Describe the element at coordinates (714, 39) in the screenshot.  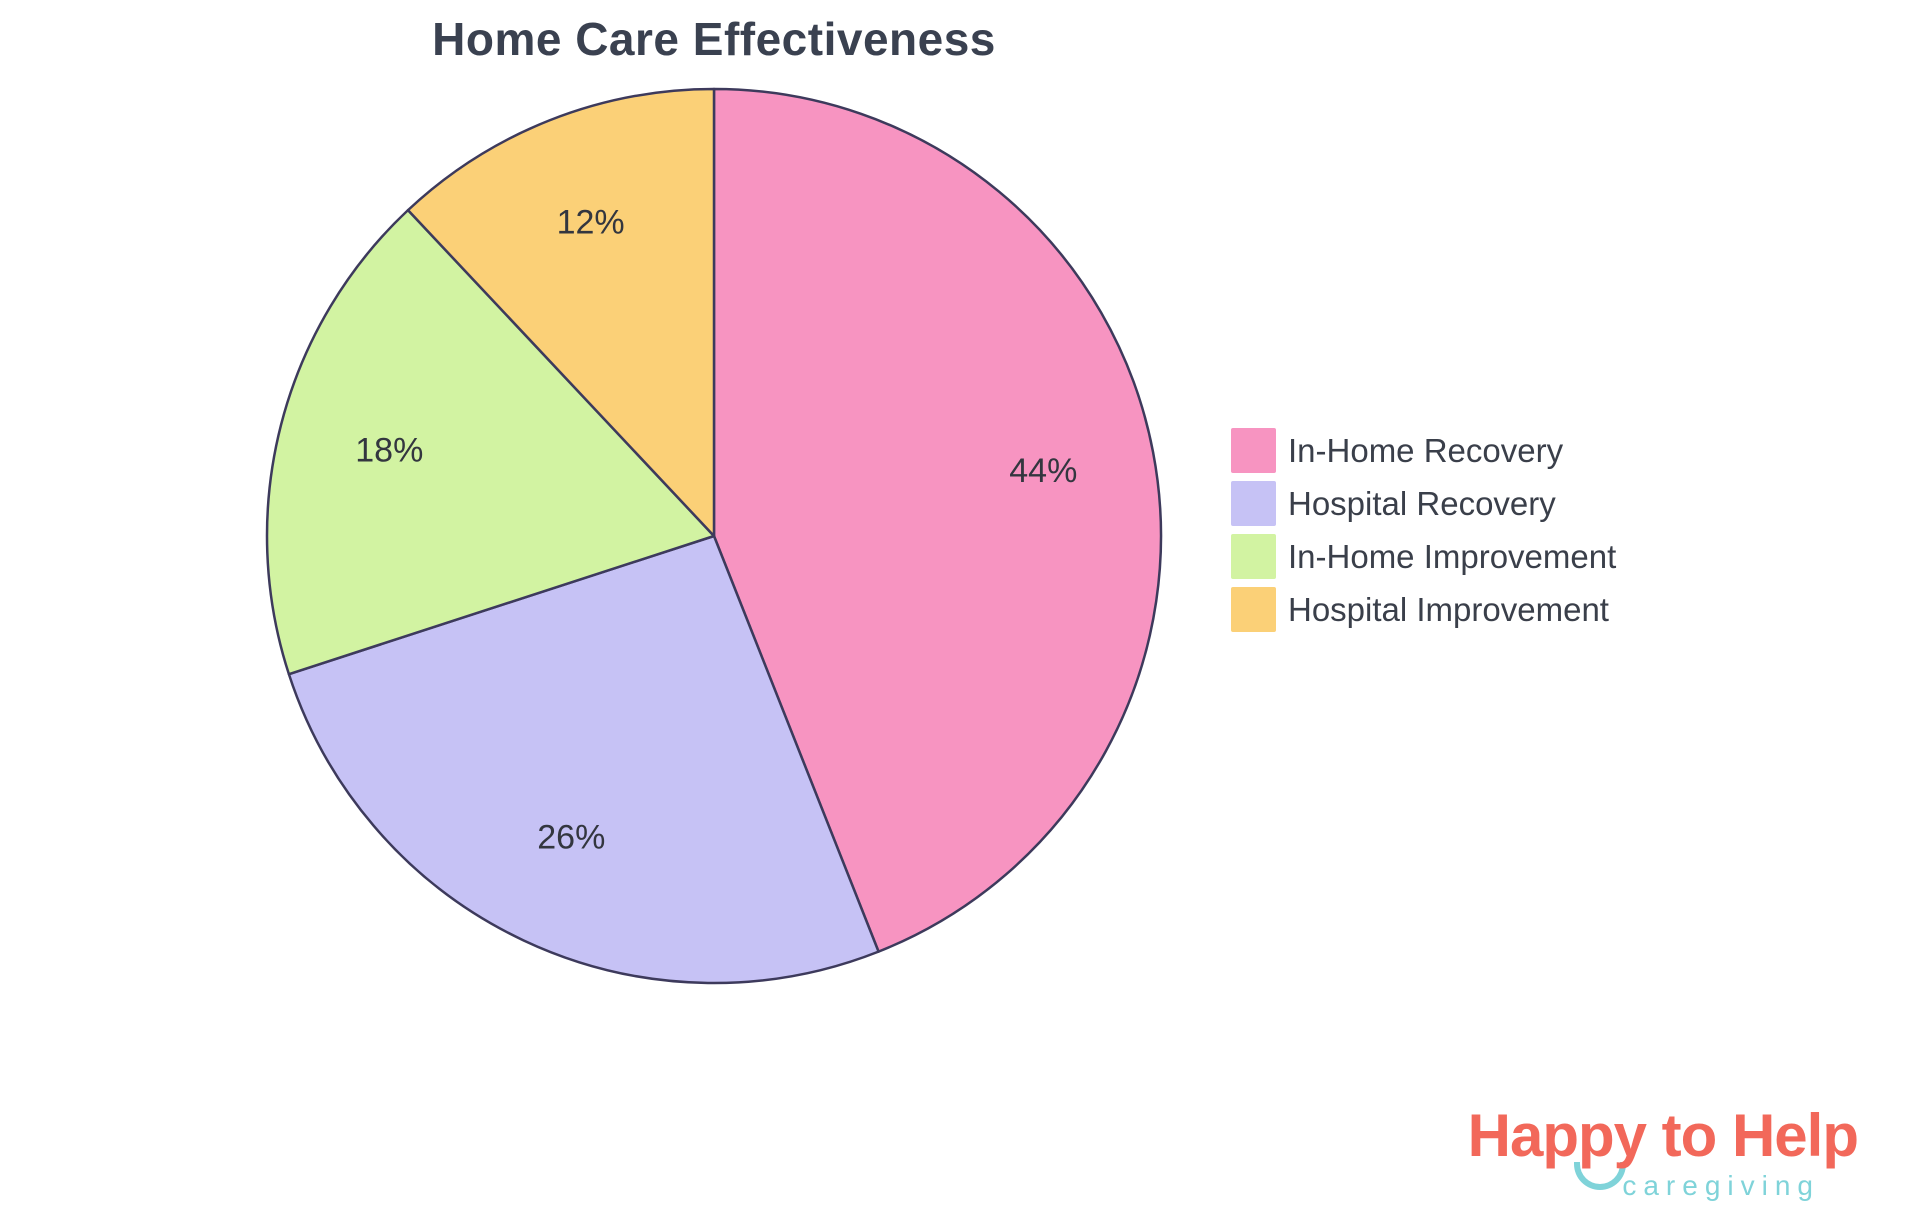
I see `chart-title: Home Care Effectiveness` at that location.